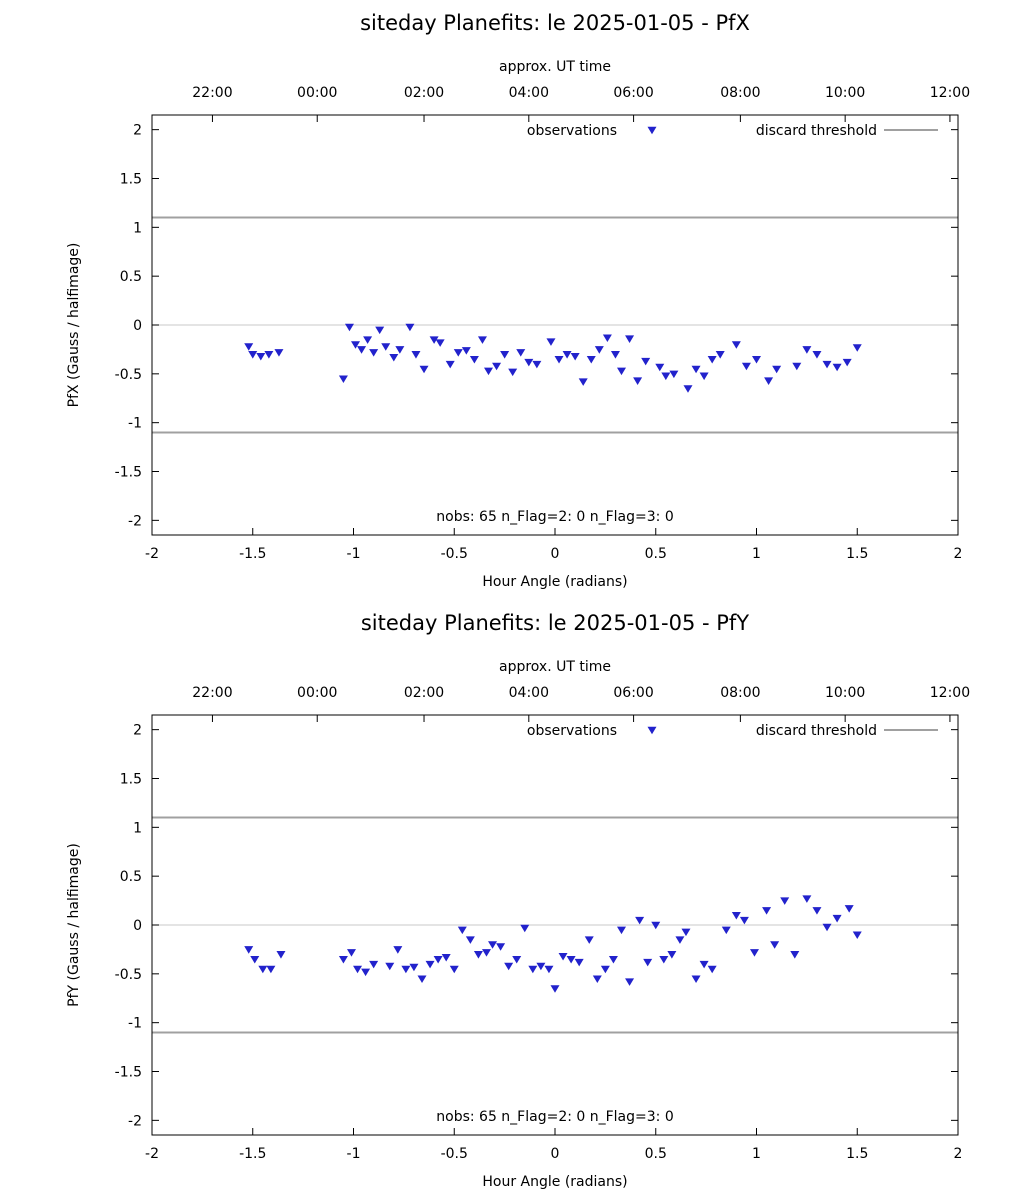 This screenshot has width=1024, height=1200. Describe the element at coordinates (845, 693) in the screenshot. I see `ut-time-tick-label: 10:00` at that location.